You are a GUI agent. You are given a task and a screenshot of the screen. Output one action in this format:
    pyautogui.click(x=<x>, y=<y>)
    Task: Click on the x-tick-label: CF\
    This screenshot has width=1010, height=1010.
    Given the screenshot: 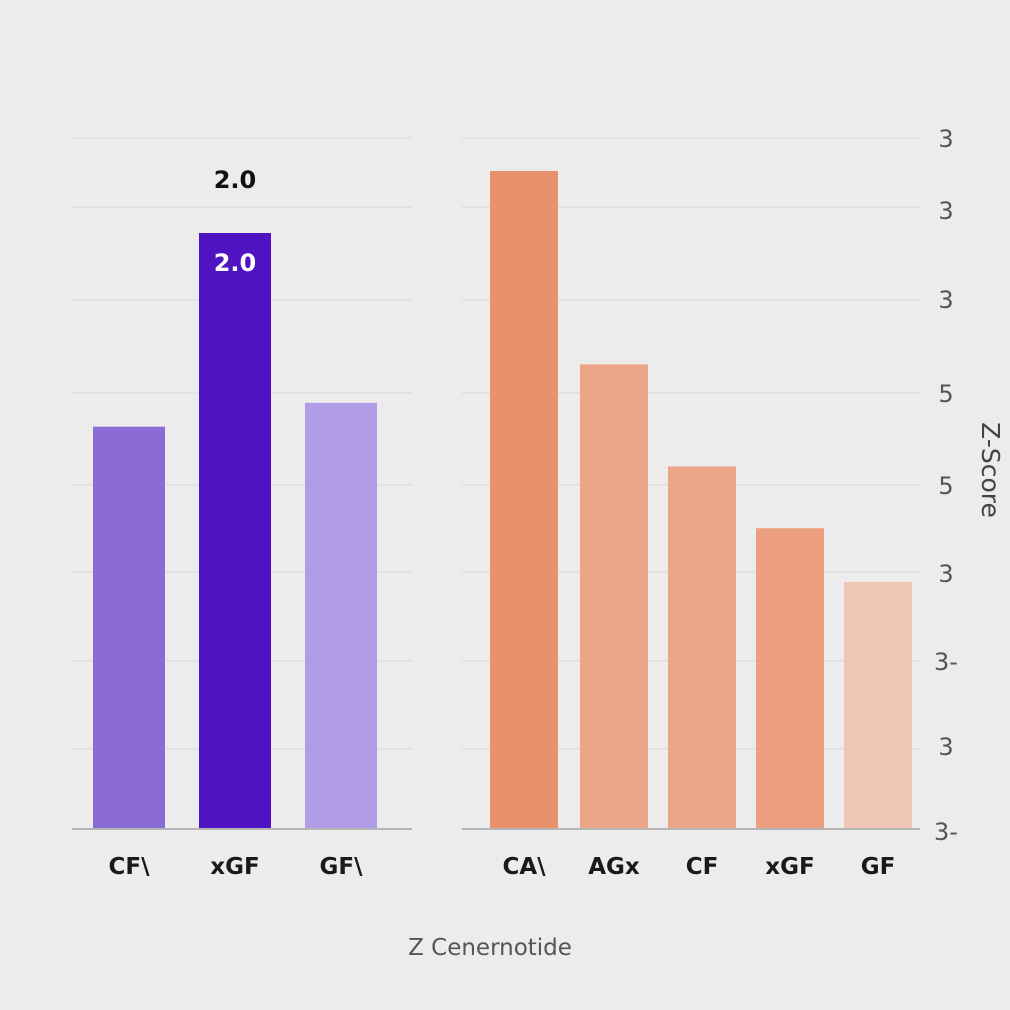 What is the action you would take?
    pyautogui.click(x=130, y=867)
    